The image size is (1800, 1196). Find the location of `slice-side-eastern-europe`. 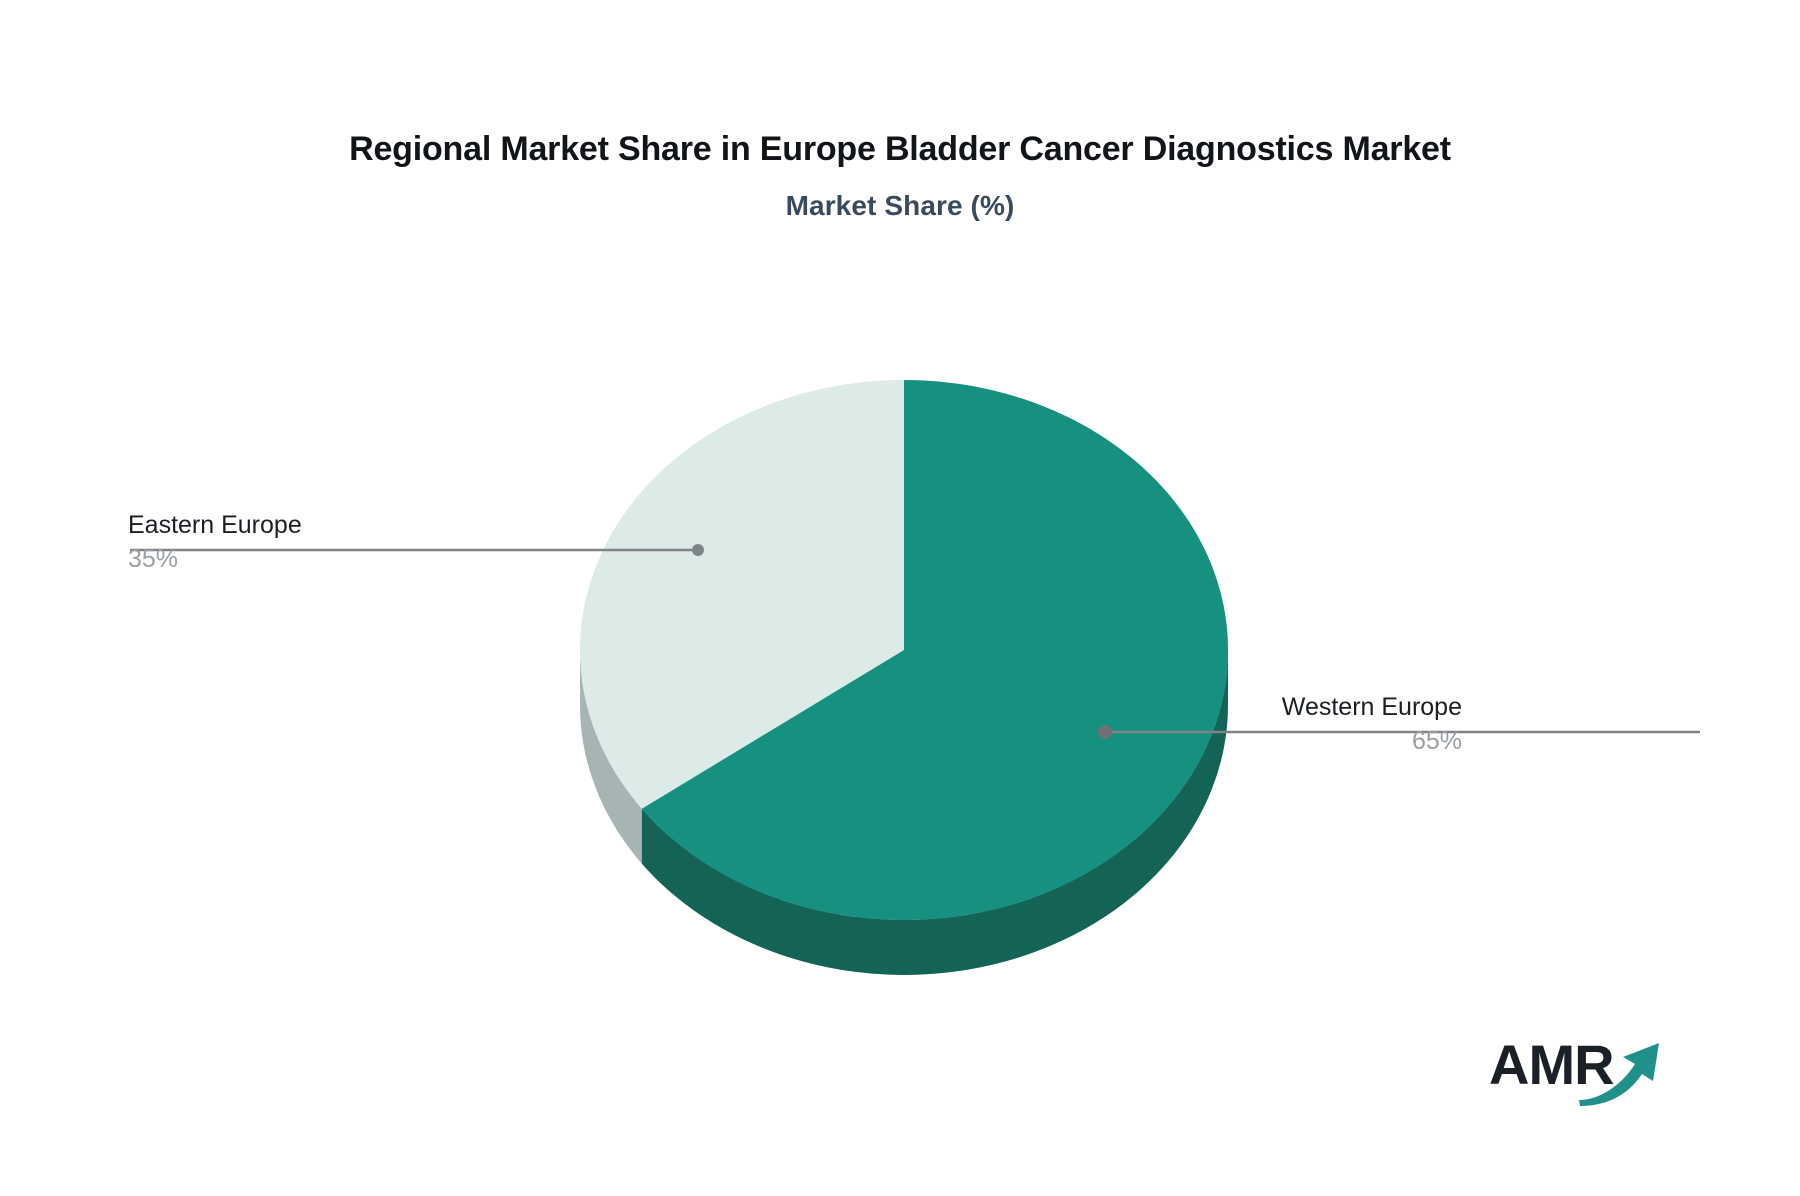

slice-side-eastern-europe is located at coordinates (611, 757).